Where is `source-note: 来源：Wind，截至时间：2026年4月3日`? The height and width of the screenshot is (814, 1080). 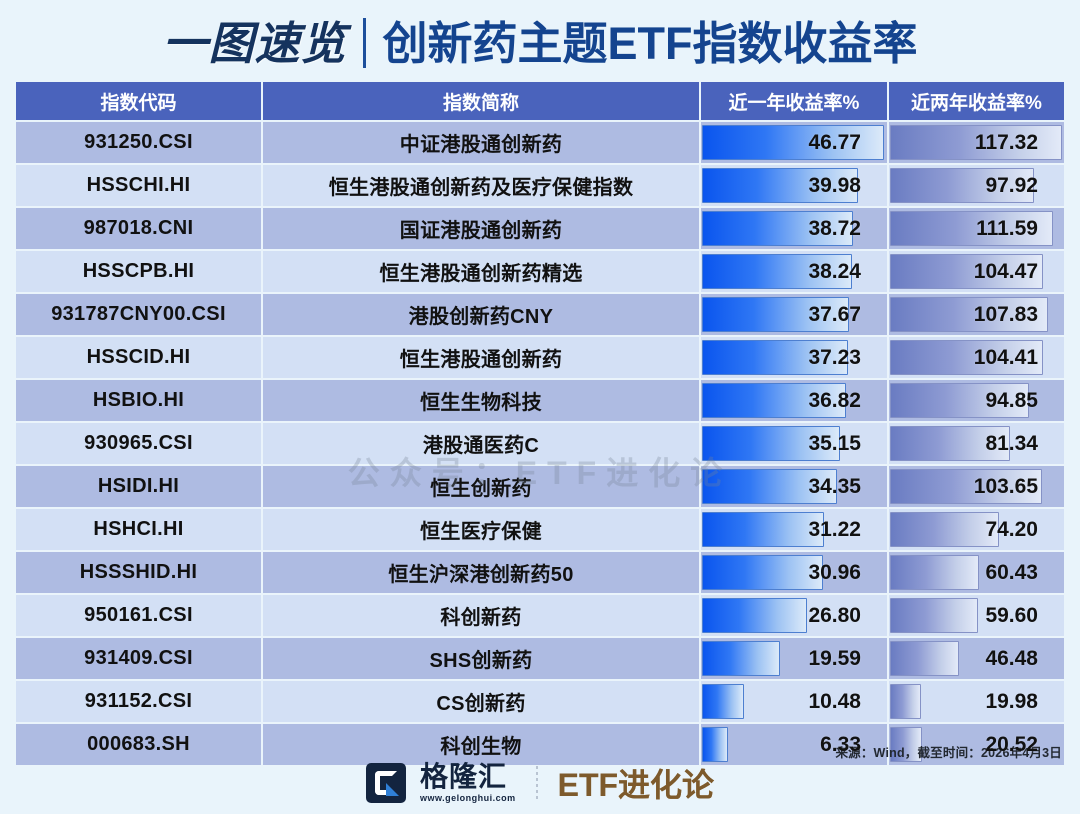 source-note: 来源：Wind，截至时间：2026年4月3日 is located at coordinates (948, 753).